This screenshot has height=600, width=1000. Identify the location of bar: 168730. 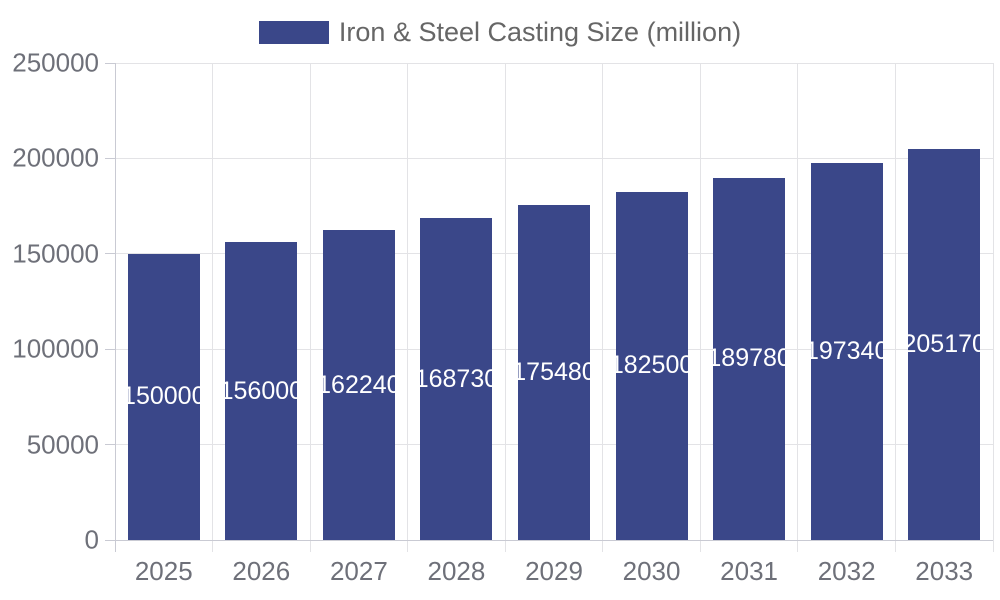
(456, 379).